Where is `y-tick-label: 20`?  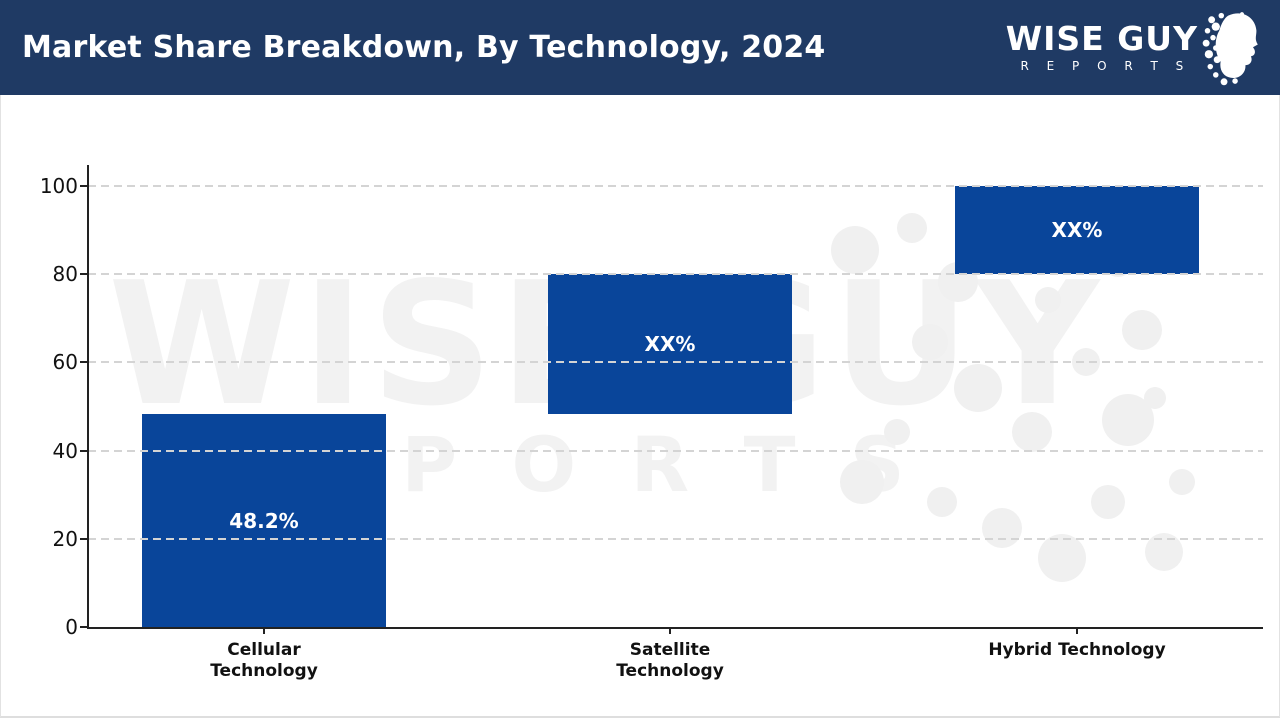
y-tick-label: 20 is located at coordinates (65, 538).